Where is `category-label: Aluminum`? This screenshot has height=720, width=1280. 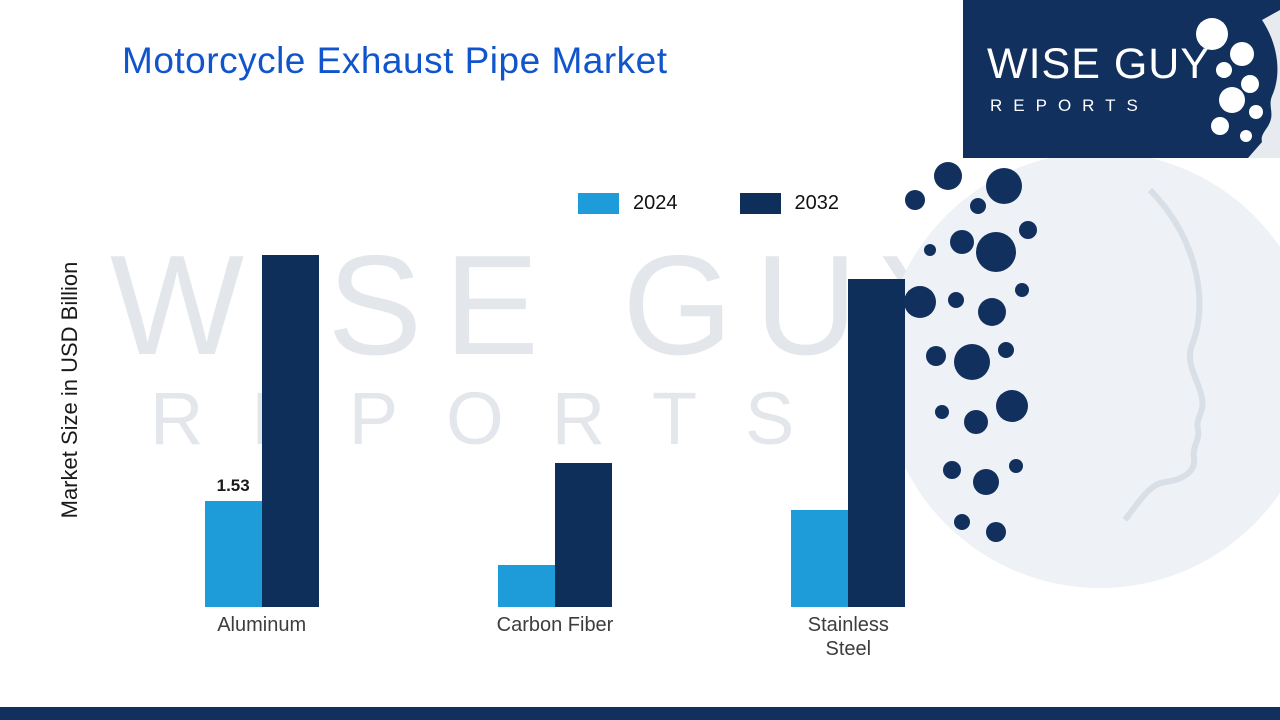 category-label: Aluminum is located at coordinates (262, 625).